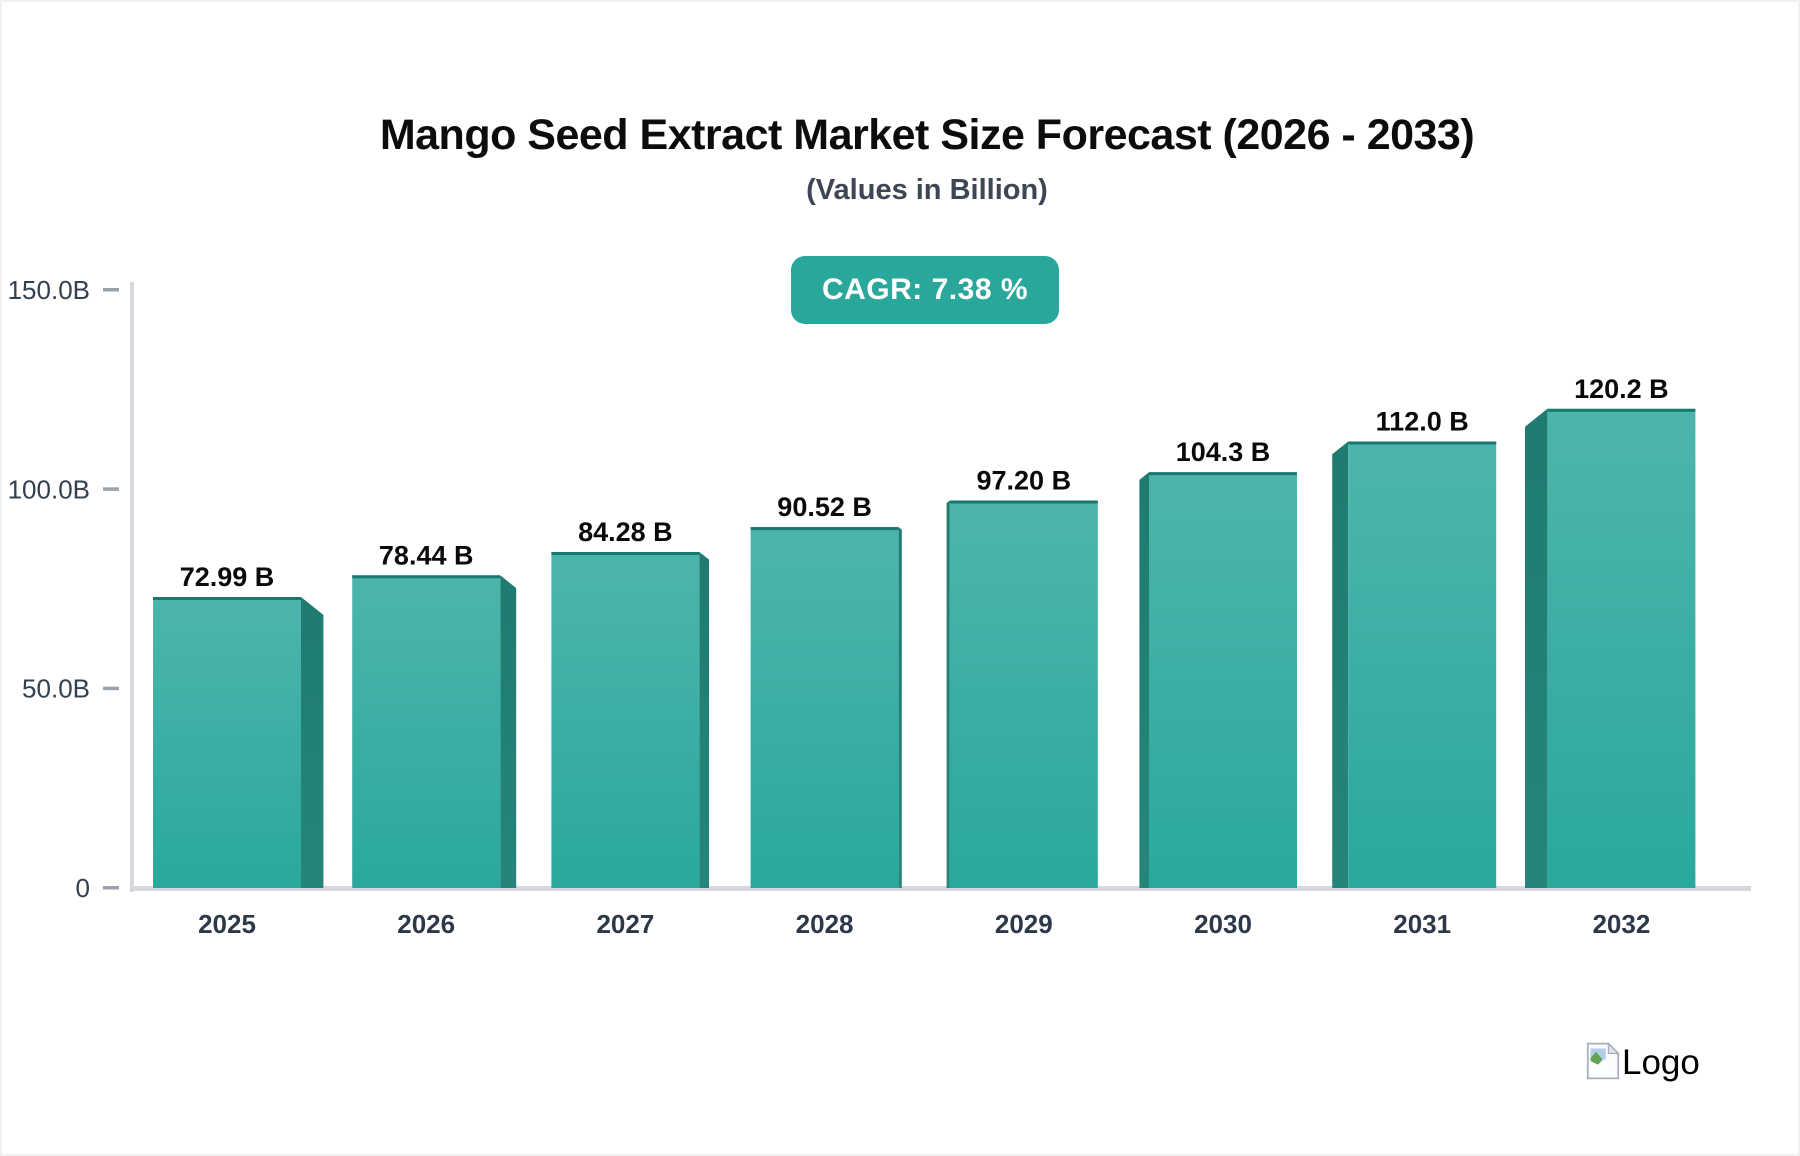  I want to click on bar-value-label: 112.0 B, so click(1422, 421).